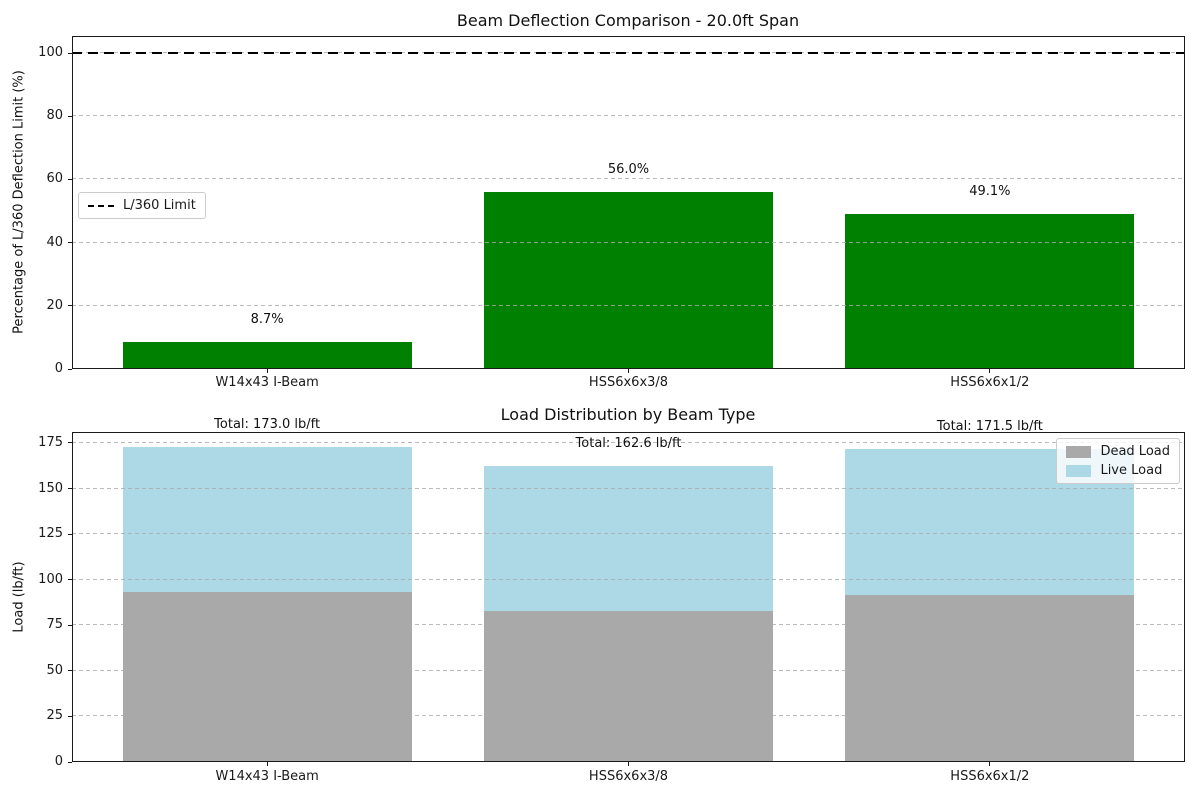 The image size is (1200, 800). What do you see at coordinates (19, 597) in the screenshot?
I see `y-axis-label: Load (lb/ft)` at bounding box center [19, 597].